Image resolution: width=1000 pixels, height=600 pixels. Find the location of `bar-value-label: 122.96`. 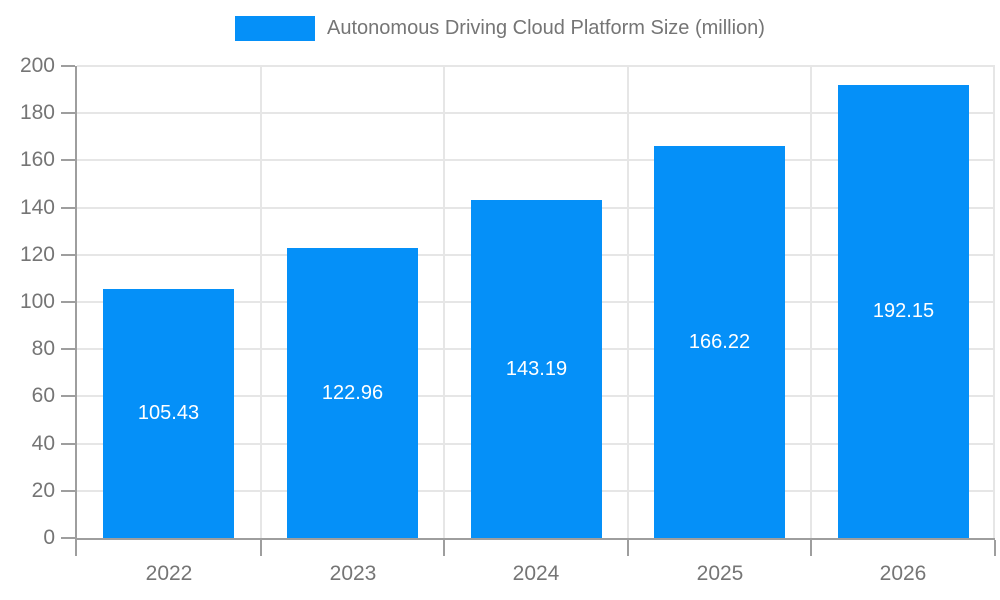

bar-value-label: 122.96 is located at coordinates (352, 393).